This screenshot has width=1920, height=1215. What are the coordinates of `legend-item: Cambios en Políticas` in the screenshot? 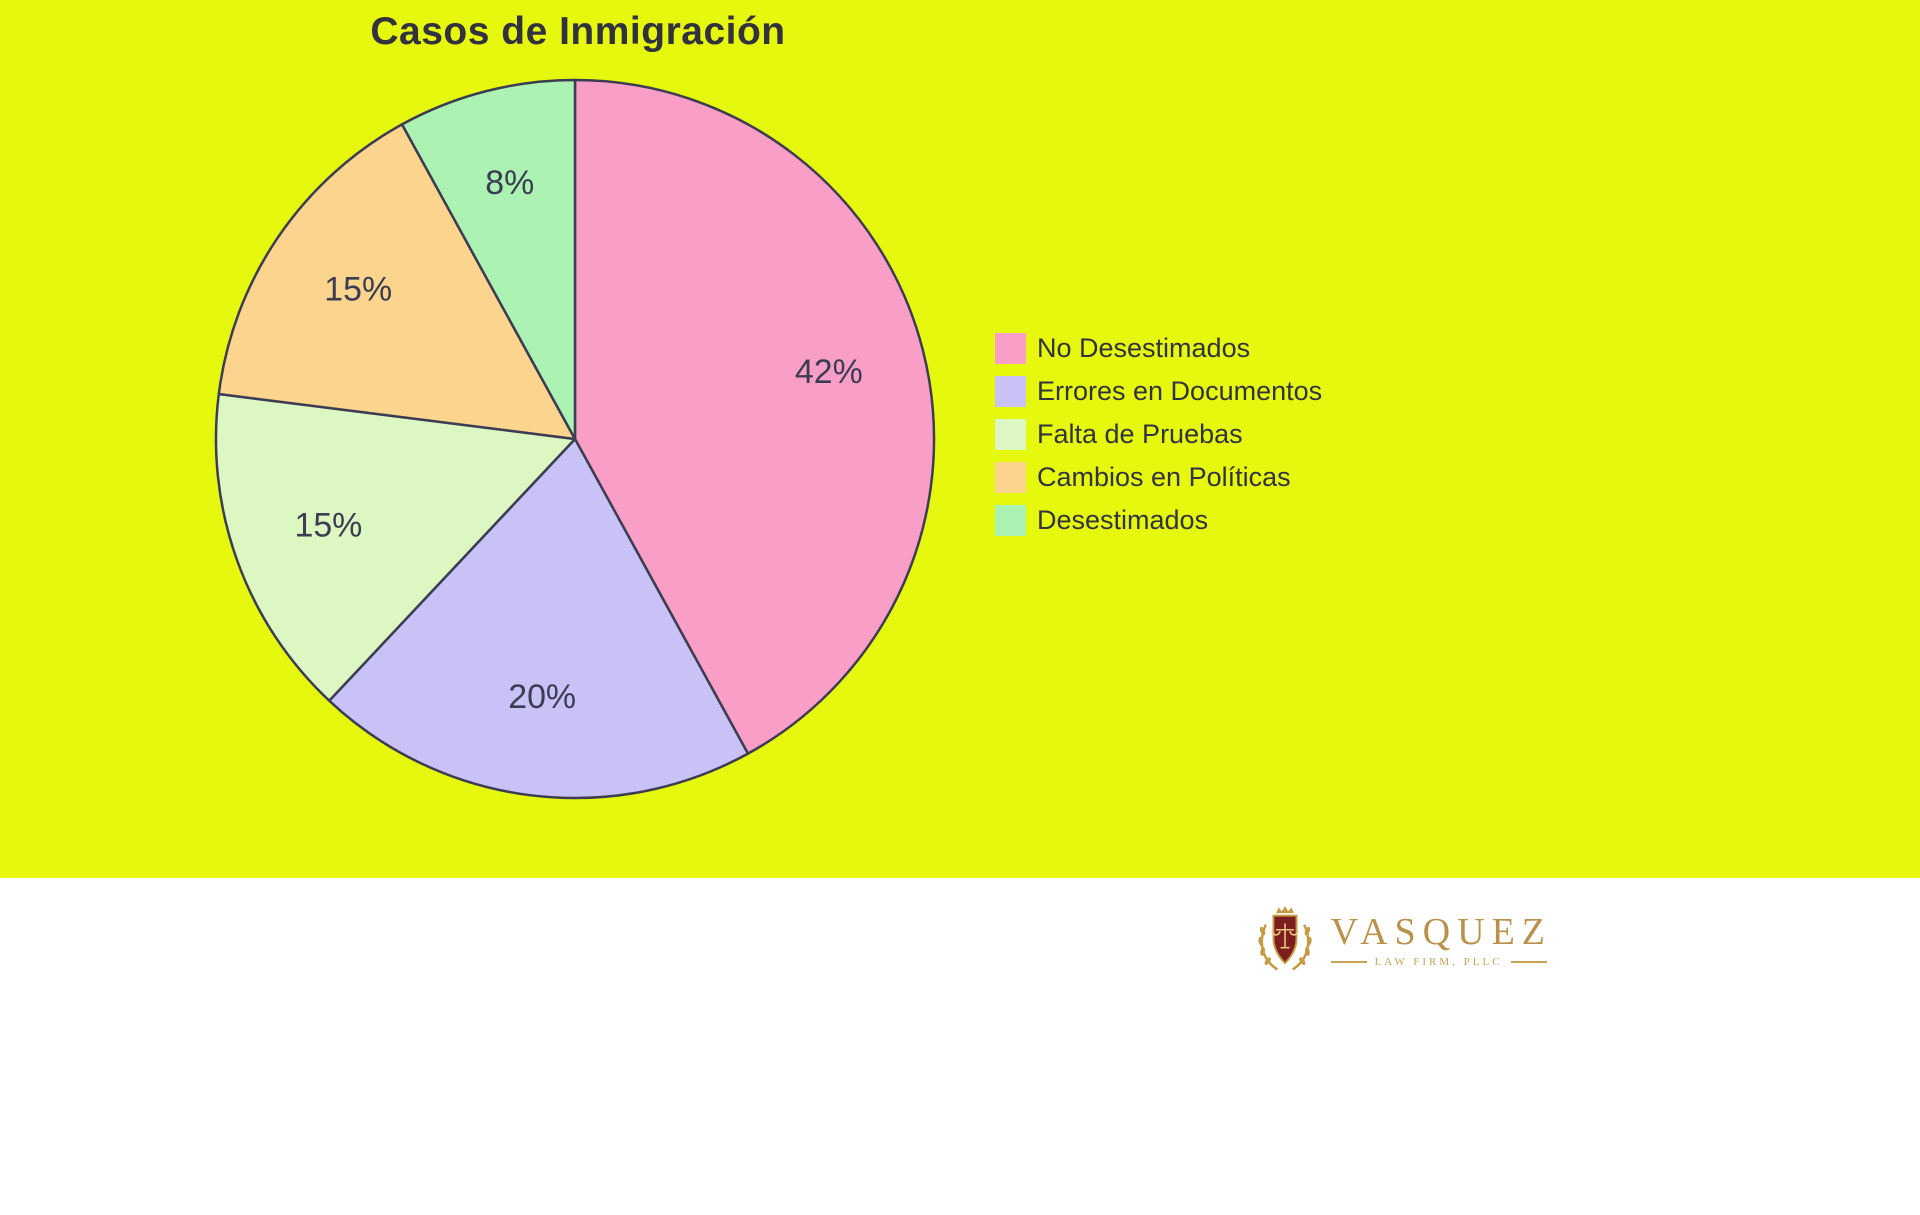 It's located at (1158, 477).